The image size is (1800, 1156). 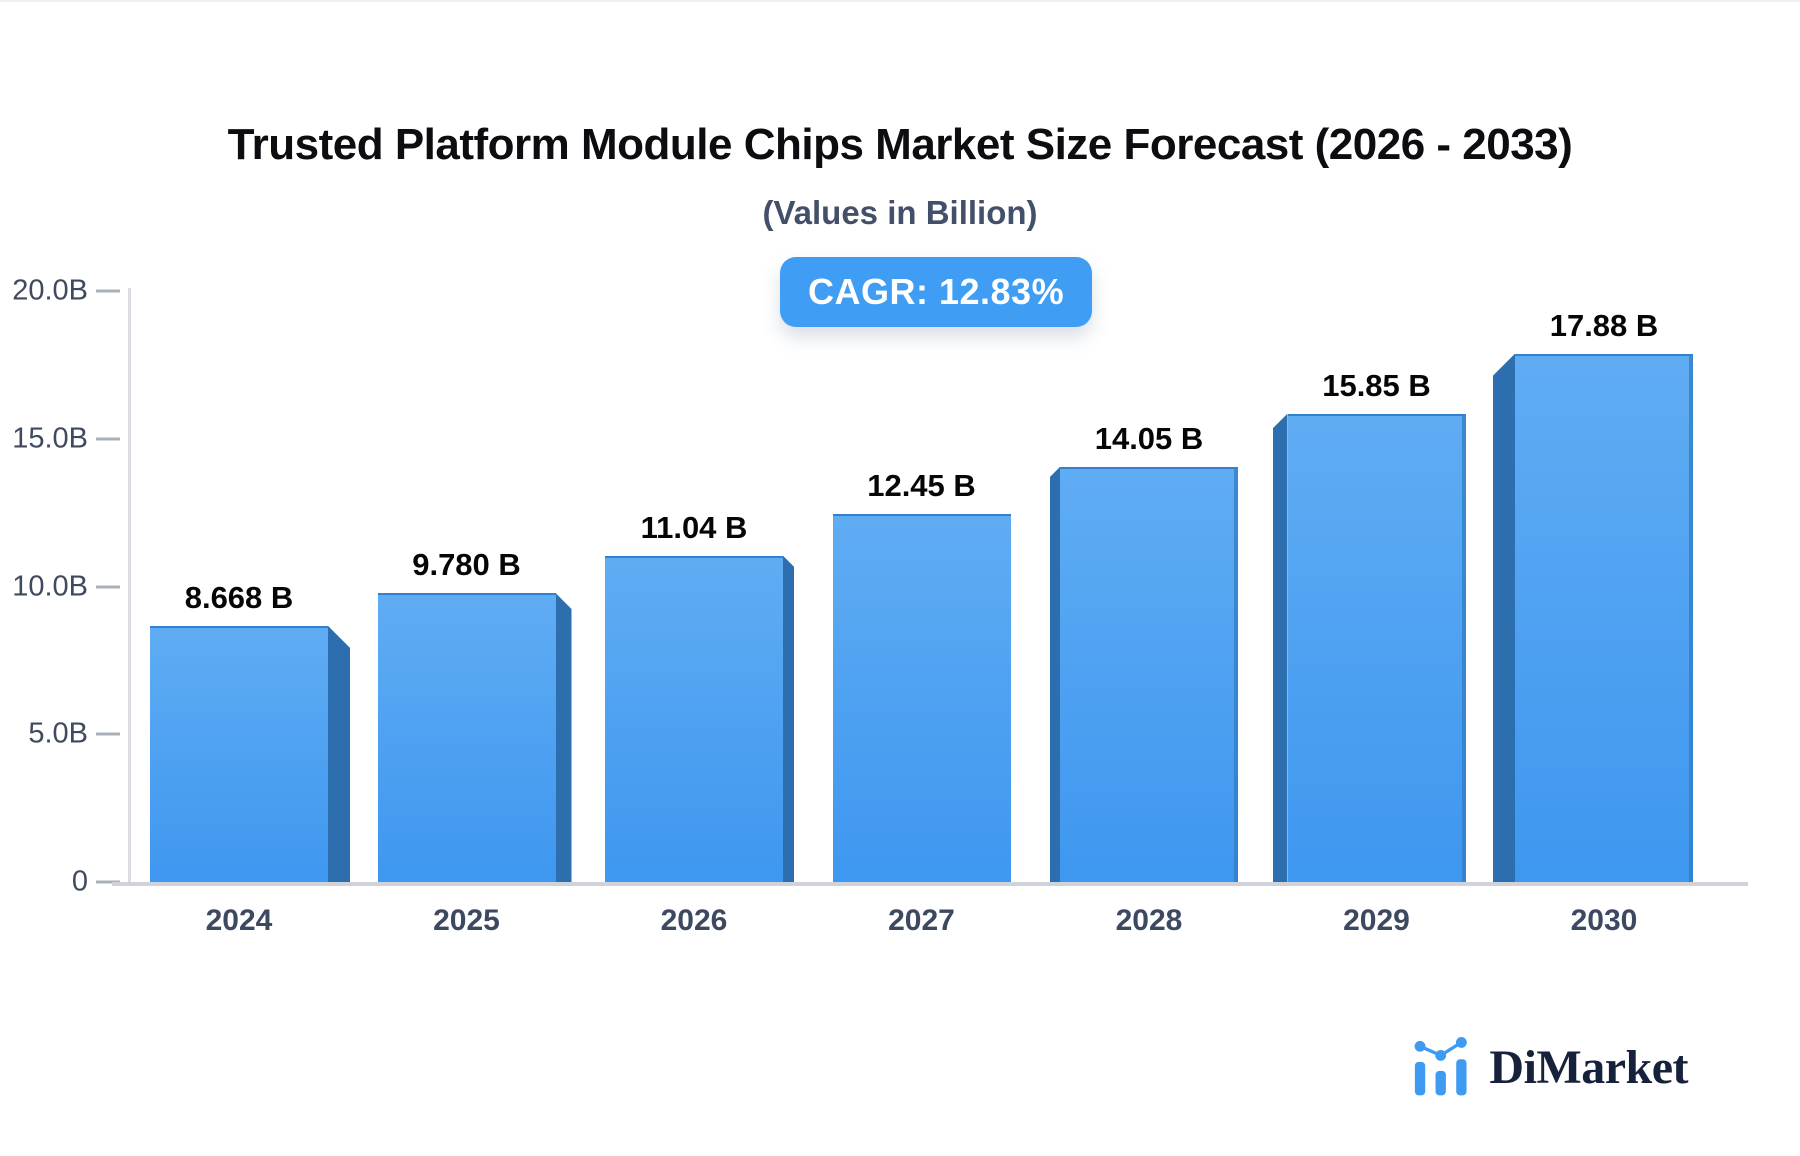 What do you see at coordinates (239, 920) in the screenshot?
I see `x-axis-label-2024: 2024` at bounding box center [239, 920].